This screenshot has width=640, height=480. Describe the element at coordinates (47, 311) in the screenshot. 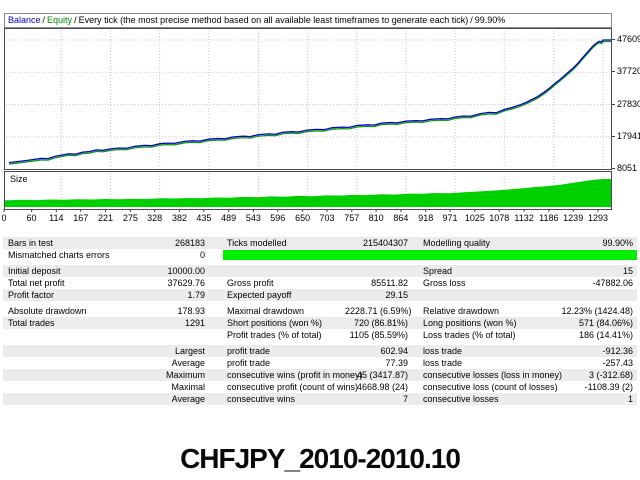

I see `stat-label: Absolute drawdown` at that location.